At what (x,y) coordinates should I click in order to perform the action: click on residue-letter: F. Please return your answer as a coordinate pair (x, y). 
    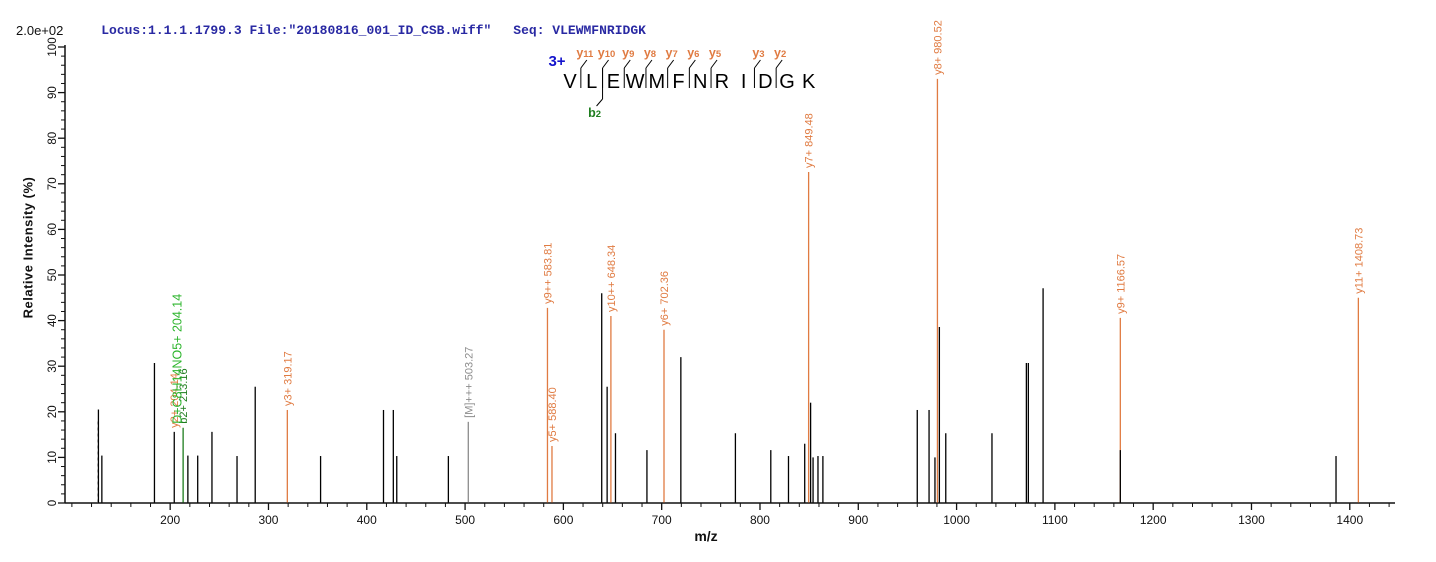
    Looking at the image, I should click on (678, 82).